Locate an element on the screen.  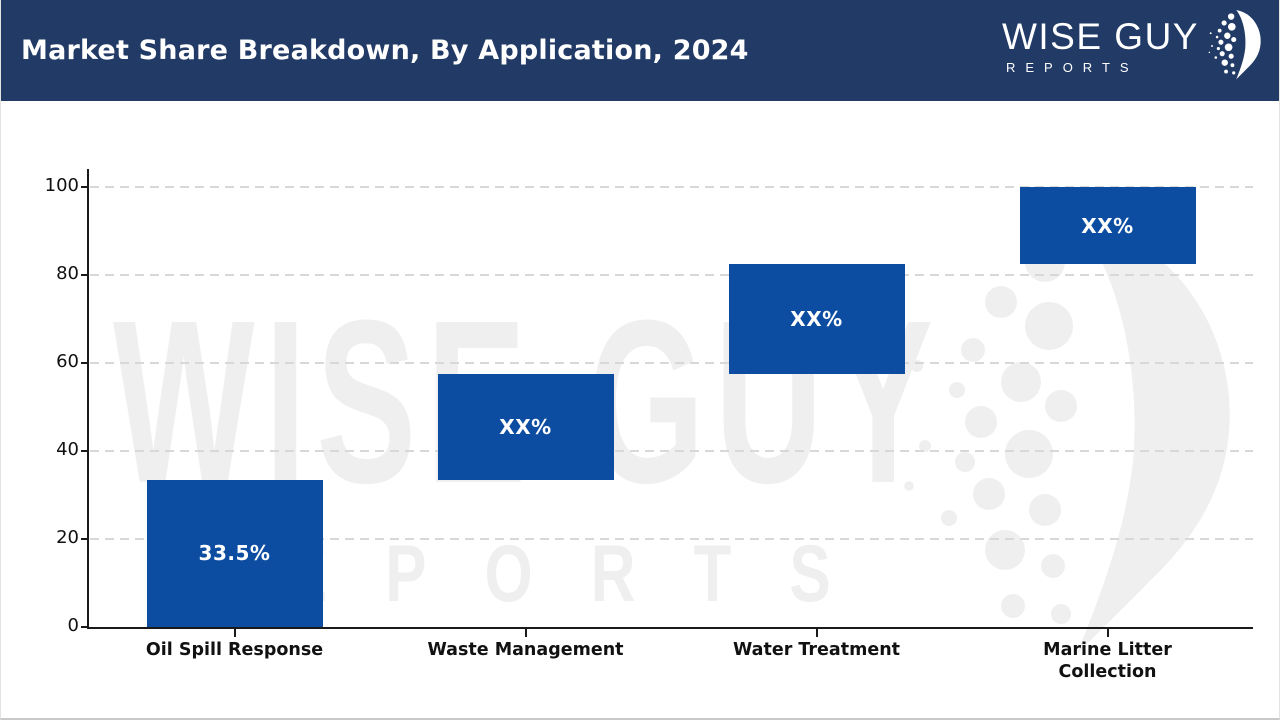
category-label-line: Oil Spill Response is located at coordinates (234, 650).